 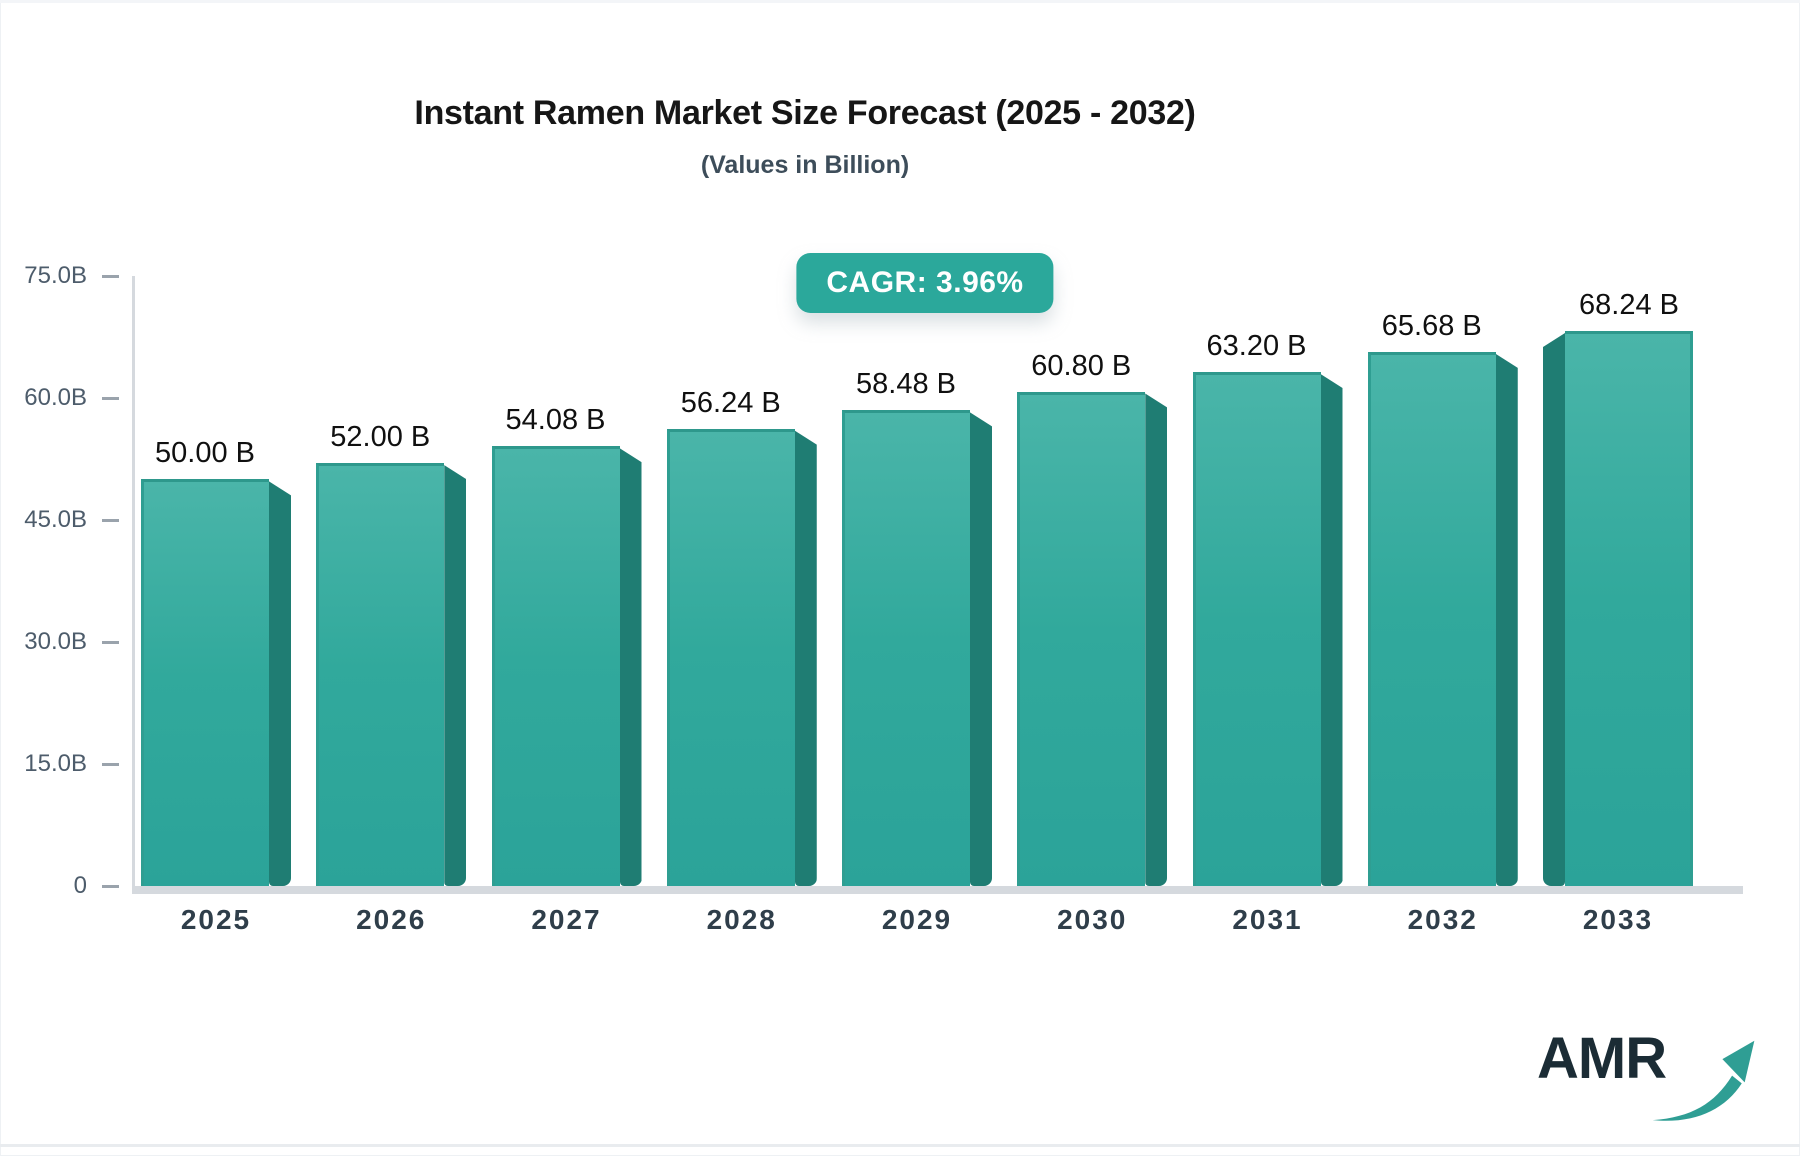 I want to click on bar-2033: 68.24 B 2033, so click(x=1618, y=612).